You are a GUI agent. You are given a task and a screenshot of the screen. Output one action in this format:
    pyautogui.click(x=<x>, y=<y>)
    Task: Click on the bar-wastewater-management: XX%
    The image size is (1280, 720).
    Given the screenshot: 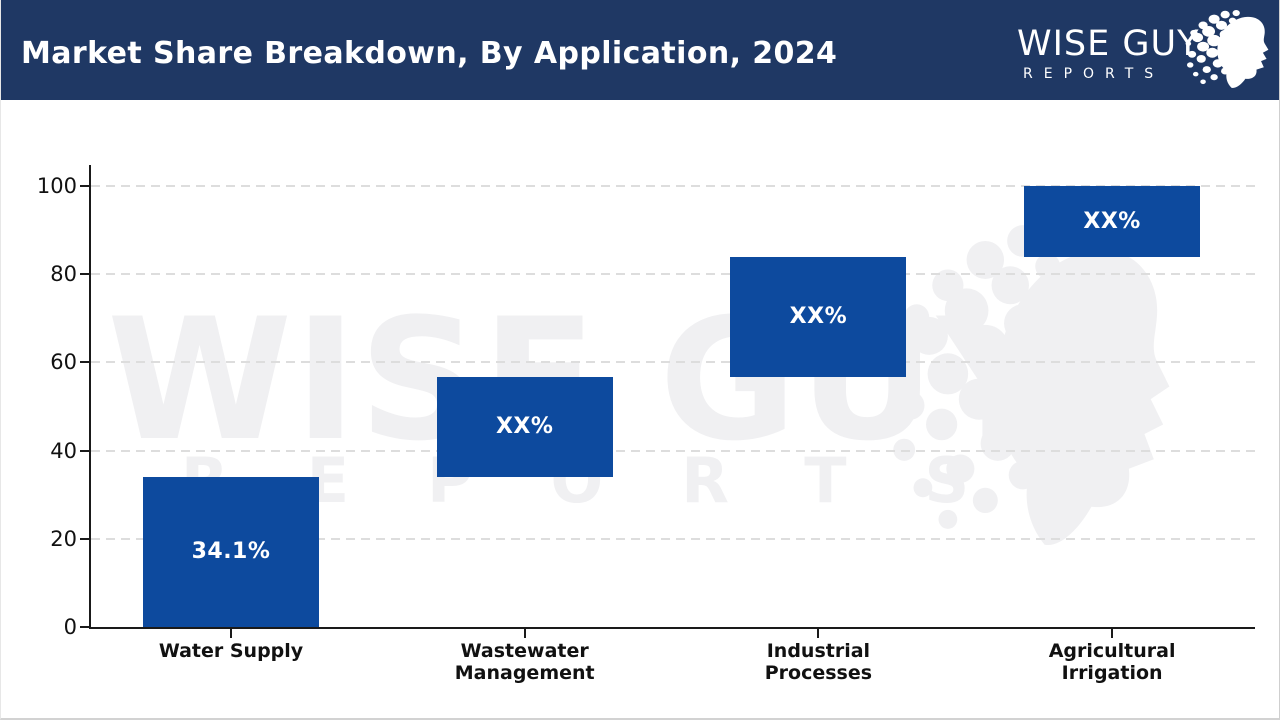 What is the action you would take?
    pyautogui.click(x=524, y=426)
    